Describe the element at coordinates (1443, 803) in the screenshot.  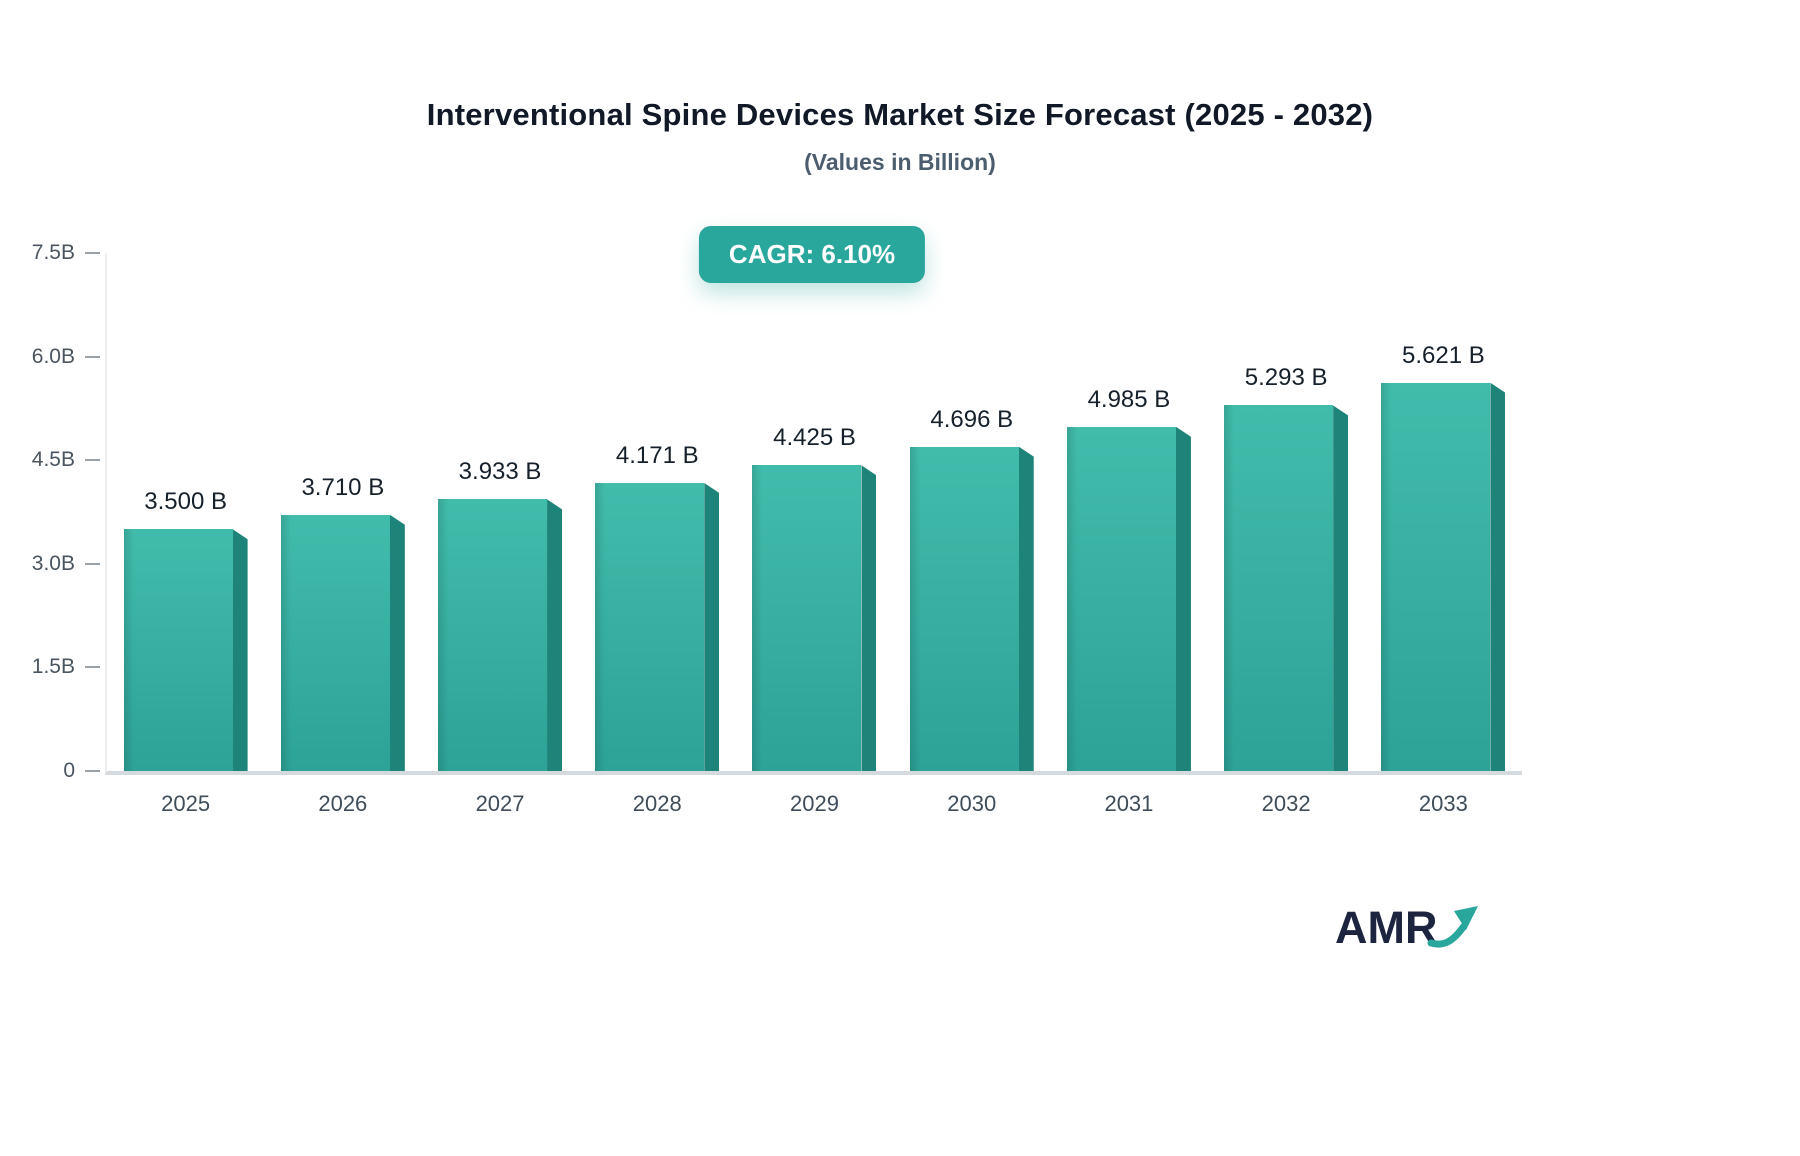
I see `x-axis-label: 2033` at that location.